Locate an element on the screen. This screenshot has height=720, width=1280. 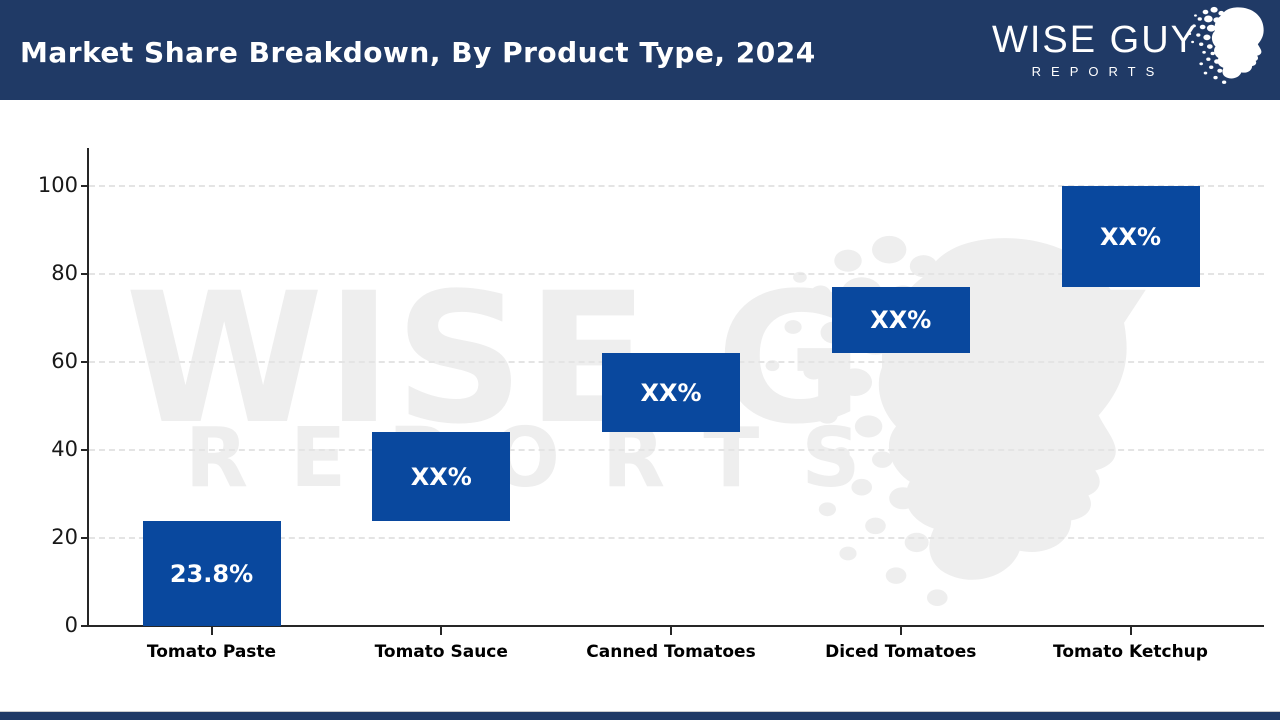
x-category-label: Canned Tomatoes is located at coordinates (671, 652).